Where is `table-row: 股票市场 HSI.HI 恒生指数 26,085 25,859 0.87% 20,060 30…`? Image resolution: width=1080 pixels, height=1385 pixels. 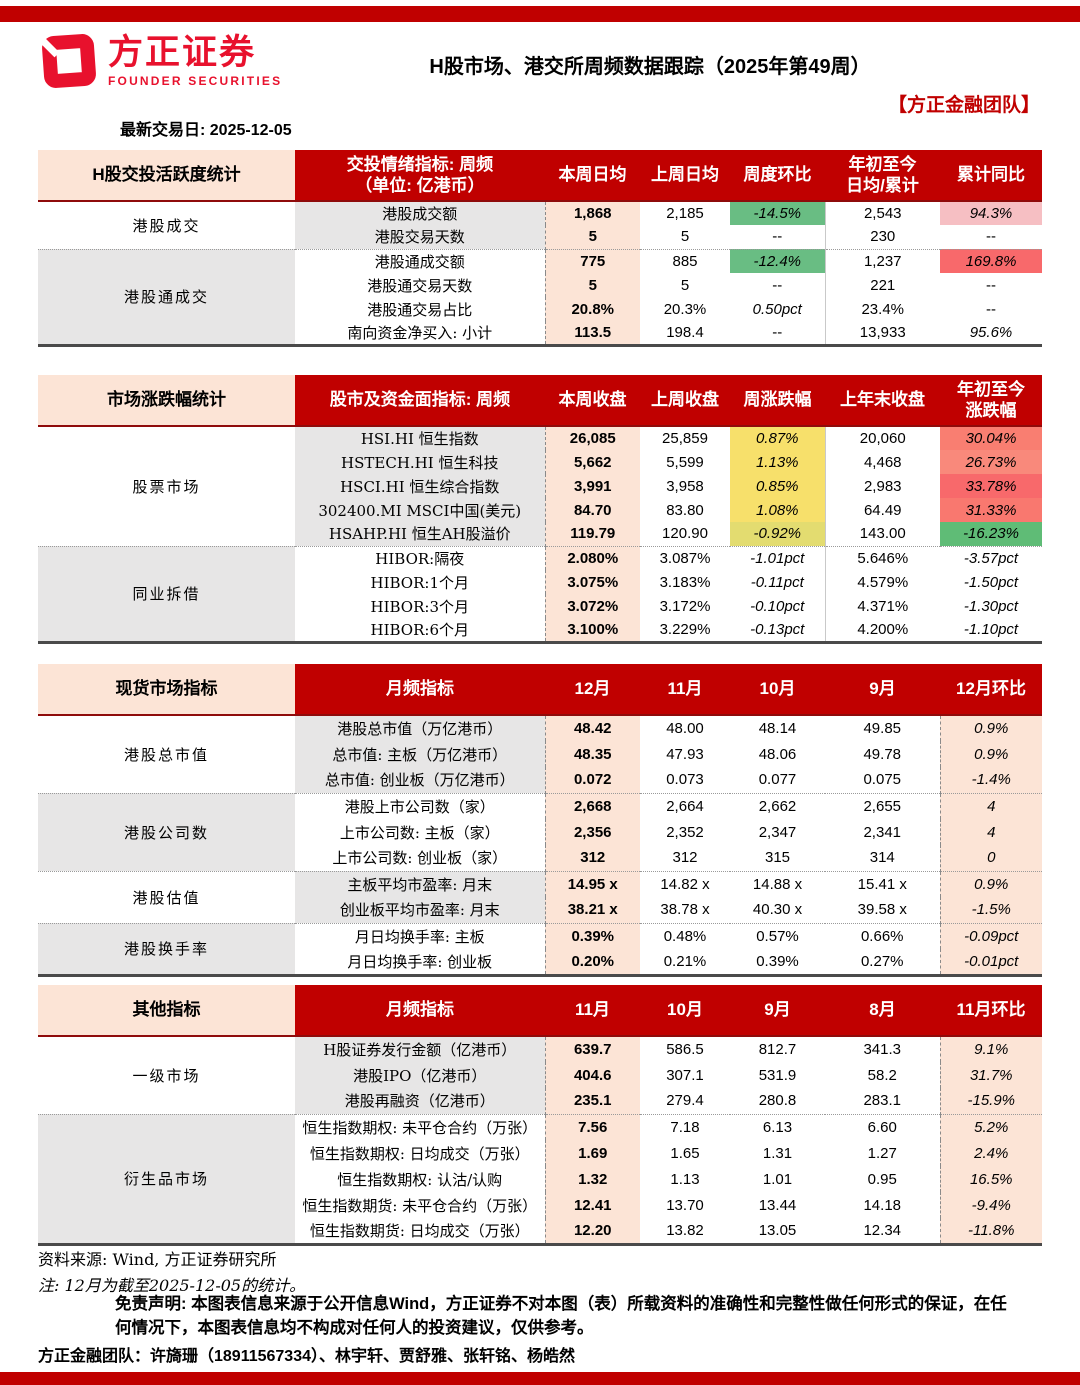 table-row: 股票市场 HSI.HI 恒生指数 26,085 25,859 0.87% 20,060 30… is located at coordinates (540, 461).